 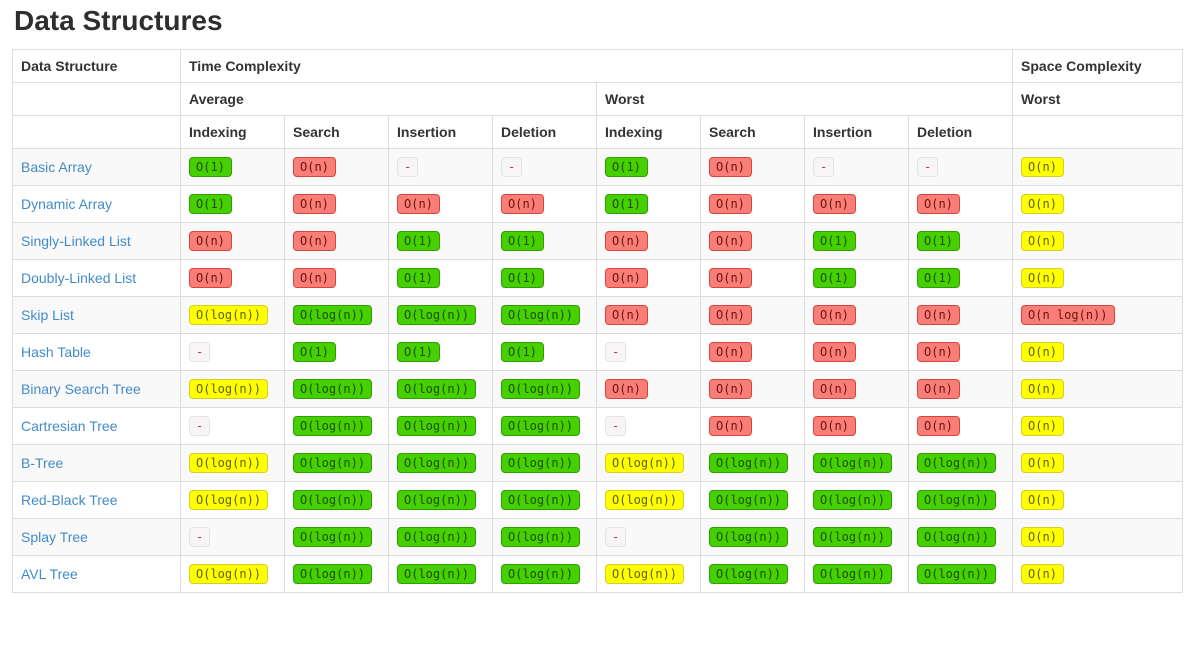 I want to click on datastructure-link: Basic Array, so click(x=56, y=167).